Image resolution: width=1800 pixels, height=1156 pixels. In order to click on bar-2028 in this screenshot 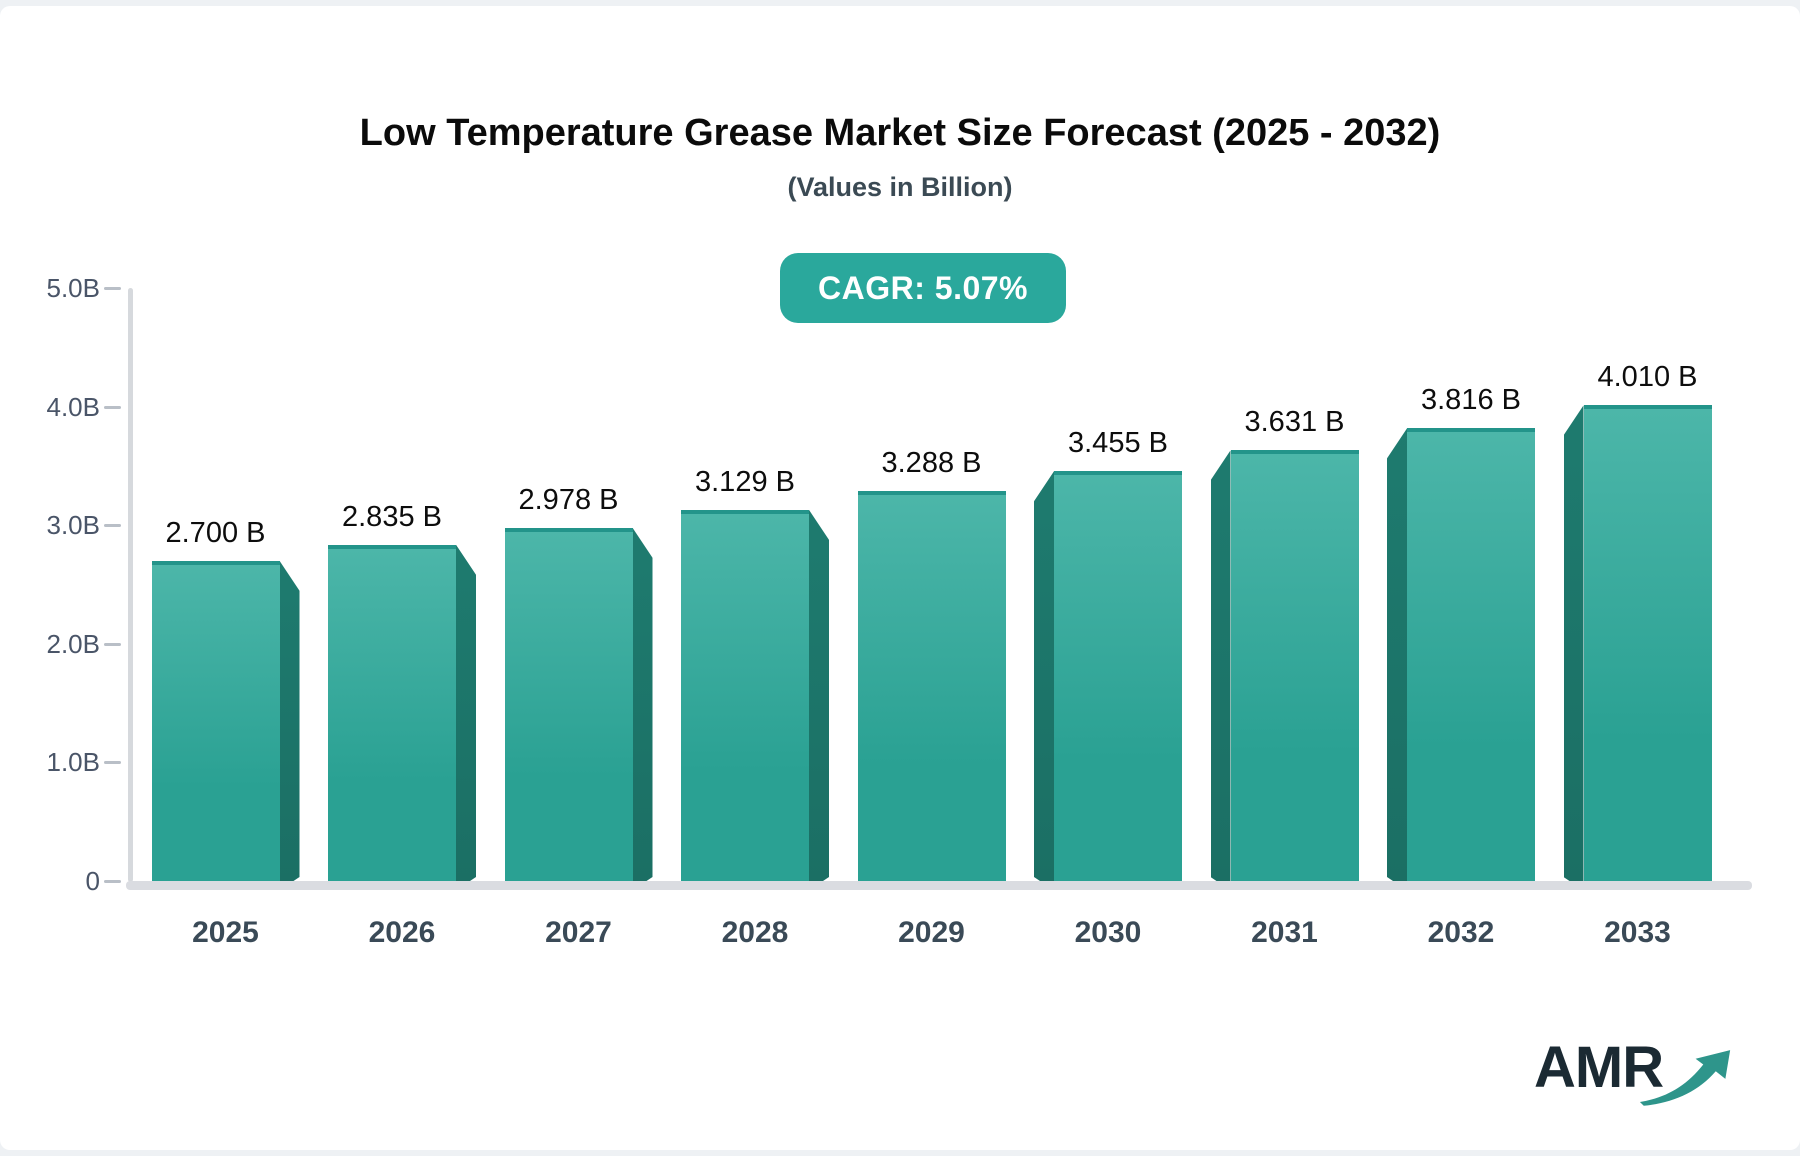, I will do `click(755, 695)`.